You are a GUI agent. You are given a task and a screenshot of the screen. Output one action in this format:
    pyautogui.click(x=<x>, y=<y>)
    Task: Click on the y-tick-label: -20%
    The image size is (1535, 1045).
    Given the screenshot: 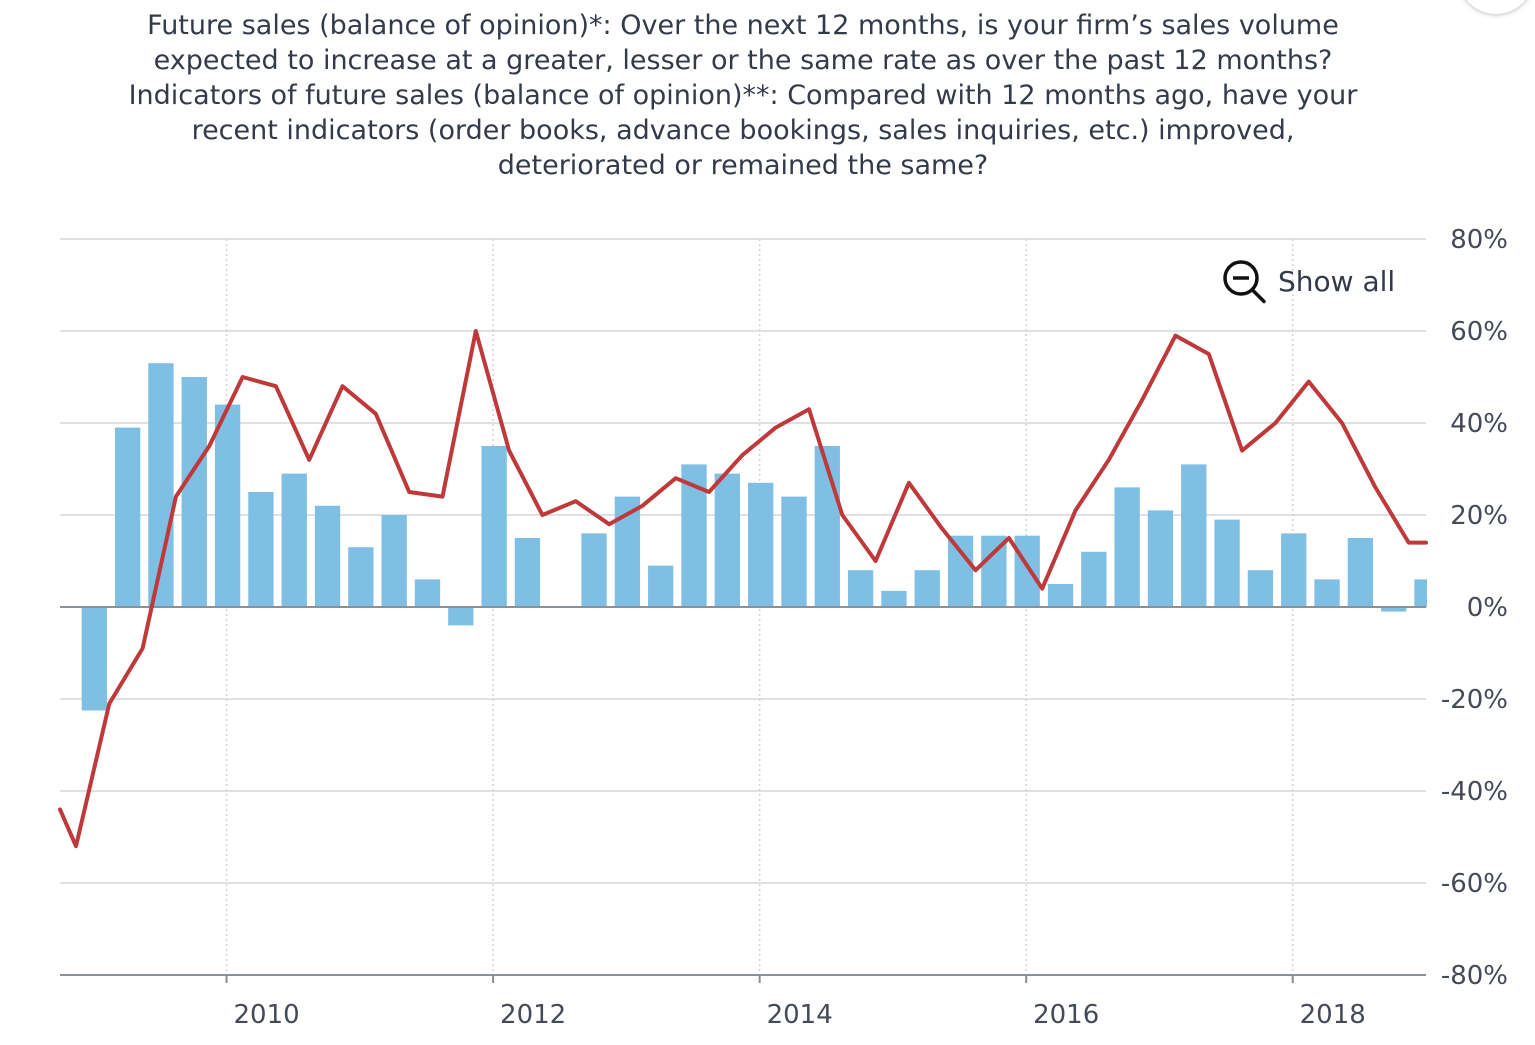 What is the action you would take?
    pyautogui.click(x=1474, y=700)
    